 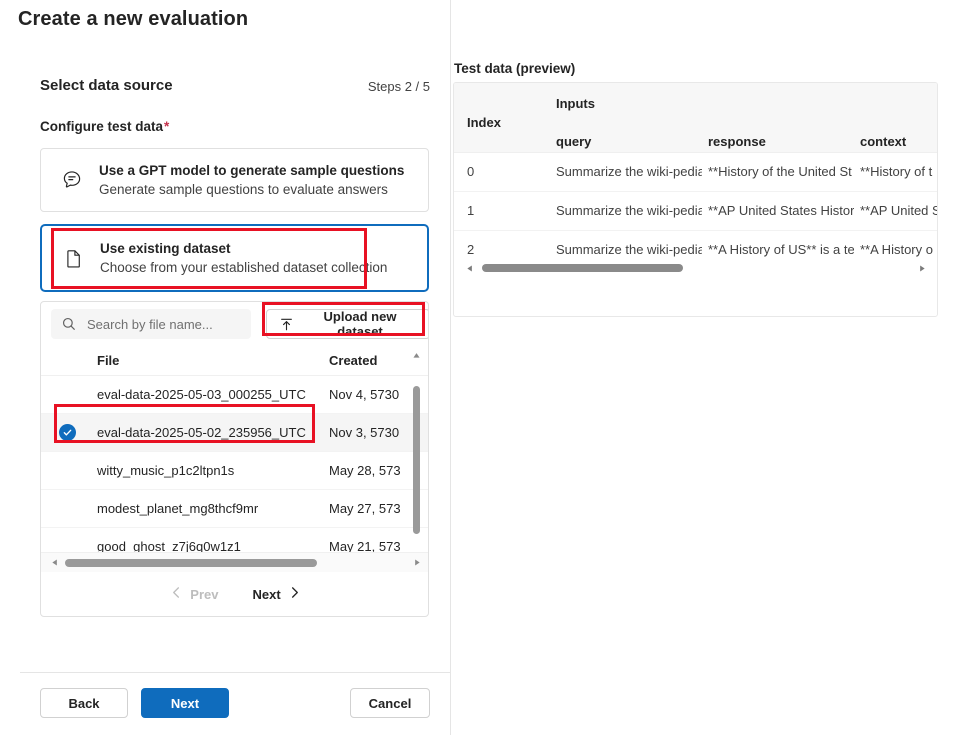 What do you see at coordinates (390, 703) in the screenshot?
I see `cancel-button: Cancel` at bounding box center [390, 703].